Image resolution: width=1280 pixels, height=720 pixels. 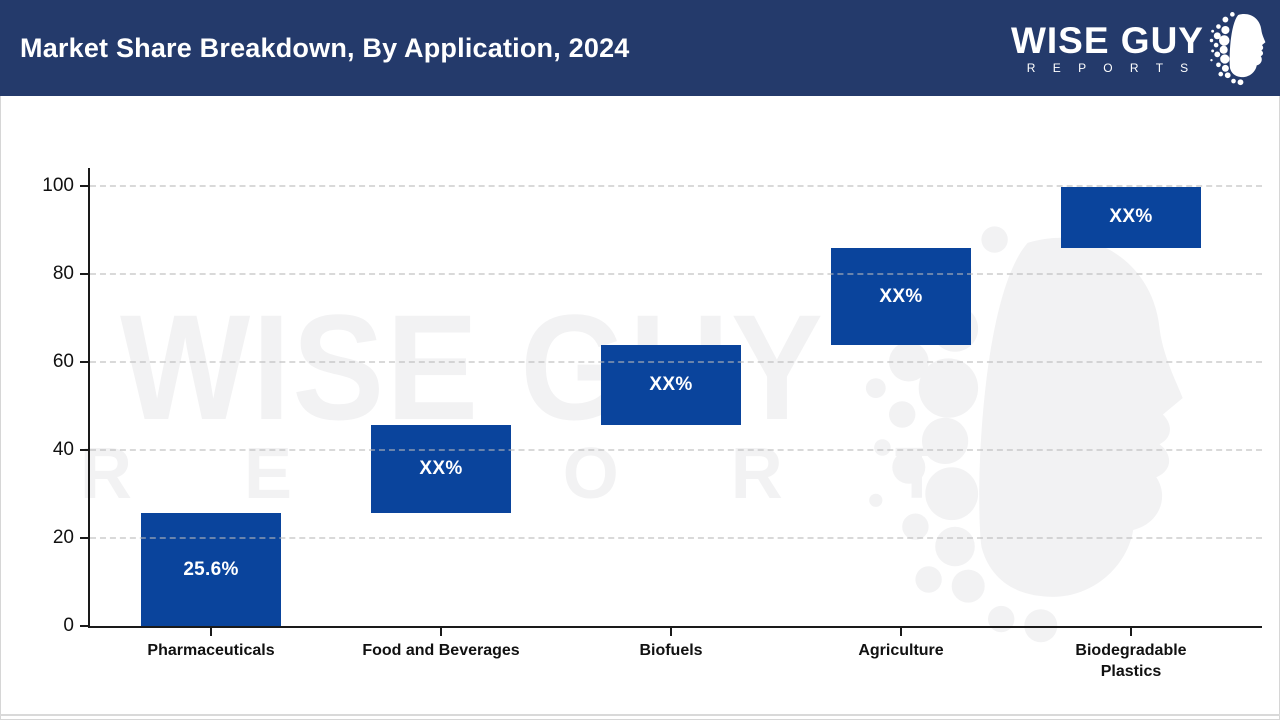 What do you see at coordinates (63, 361) in the screenshot?
I see `y-tick-label-60: 60` at bounding box center [63, 361].